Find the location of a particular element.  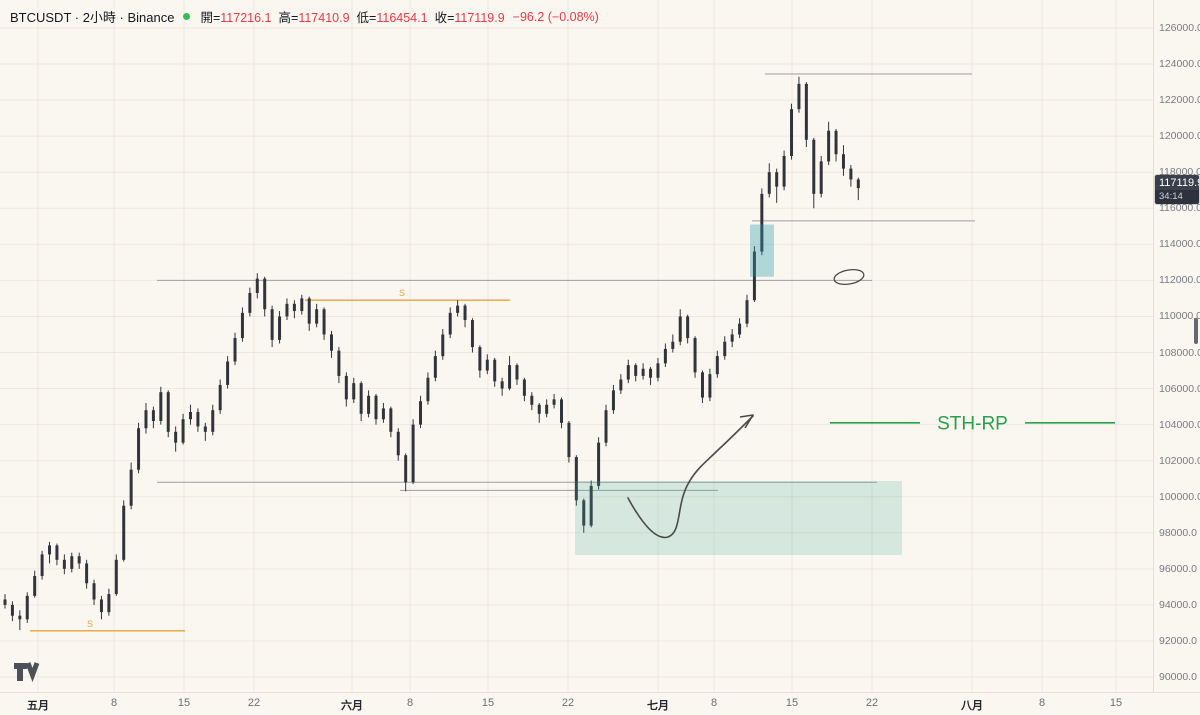

symbol-title: BTCUSDT · 2小時 · Binance is located at coordinates (92, 17).